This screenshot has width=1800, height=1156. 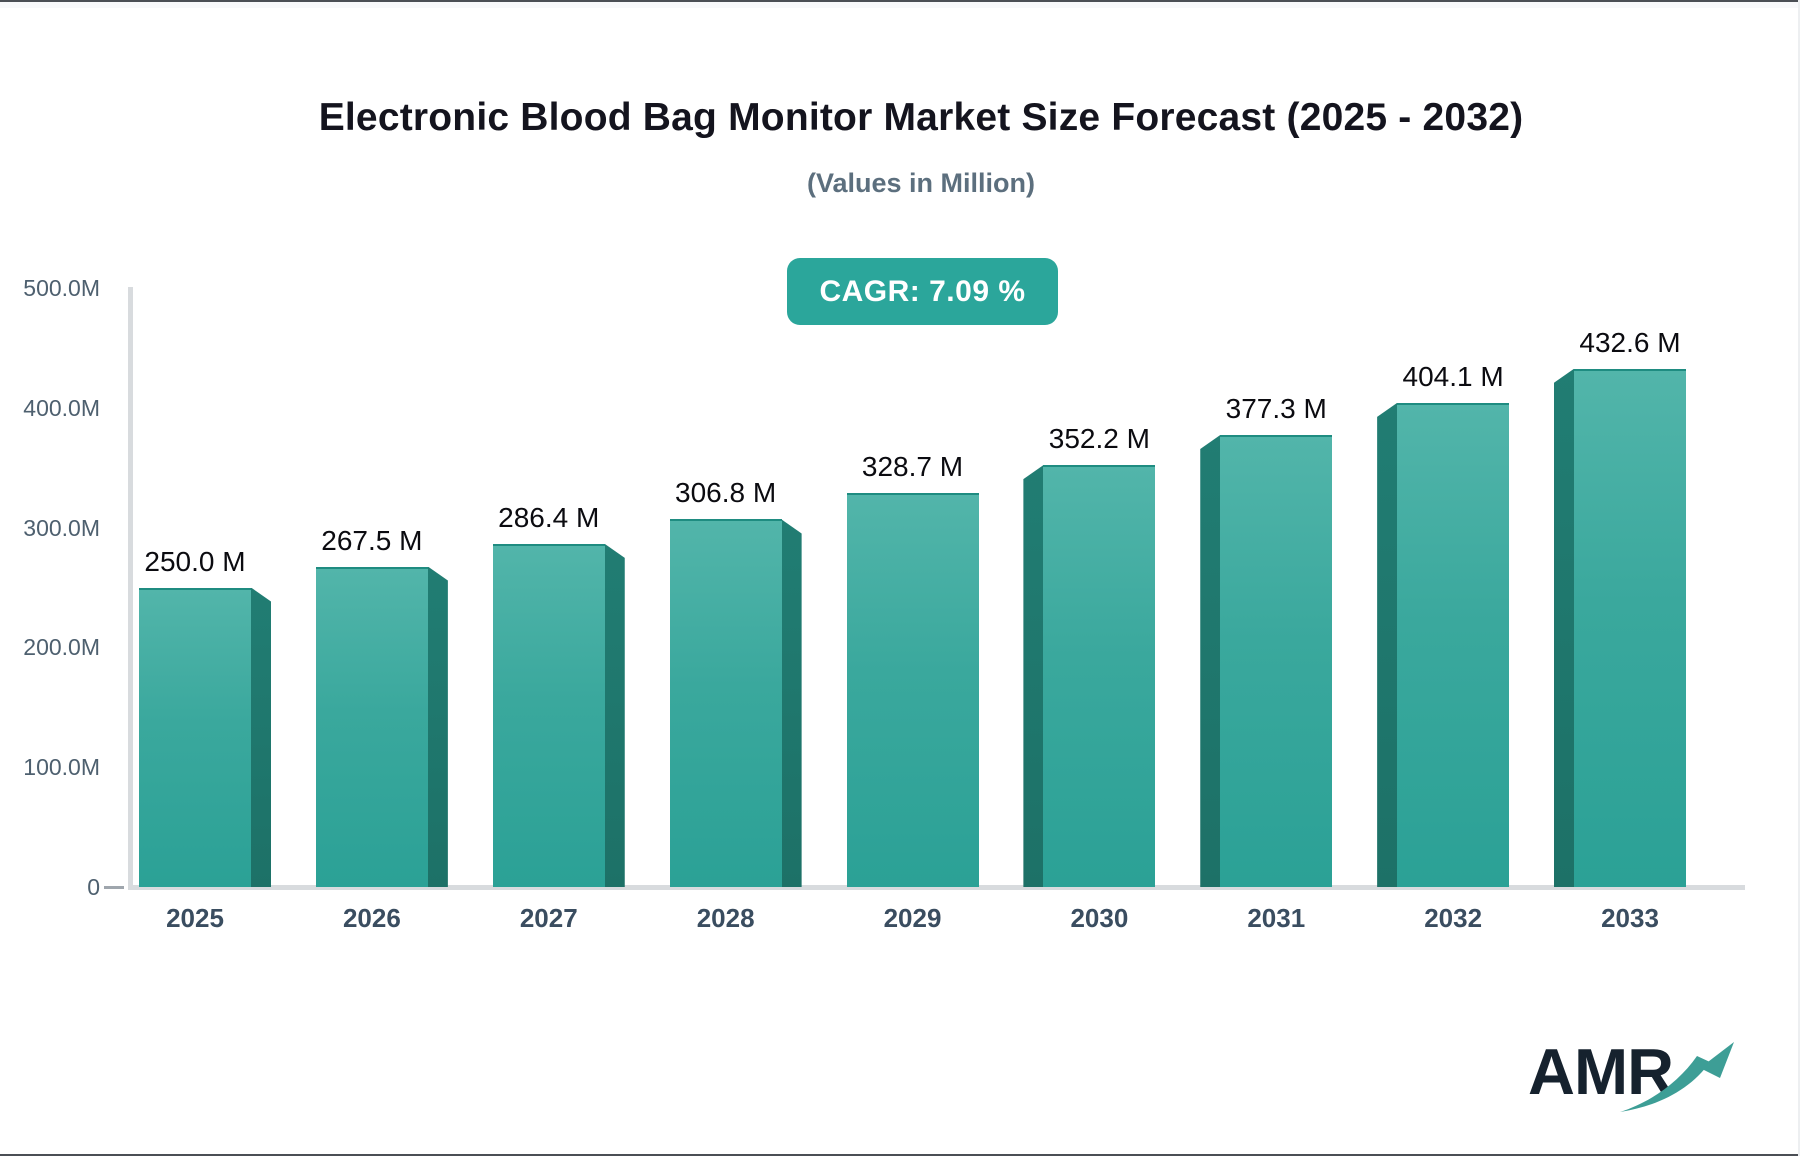 What do you see at coordinates (900, 1) in the screenshot?
I see `screenshot-top-border` at bounding box center [900, 1].